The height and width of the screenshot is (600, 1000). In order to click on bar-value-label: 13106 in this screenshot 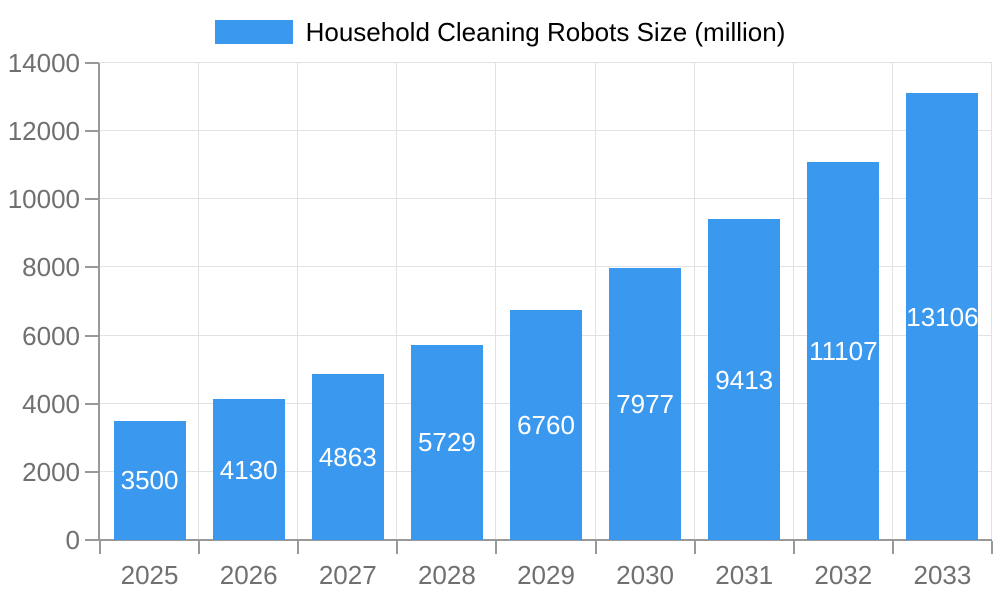, I will do `click(942, 316)`.